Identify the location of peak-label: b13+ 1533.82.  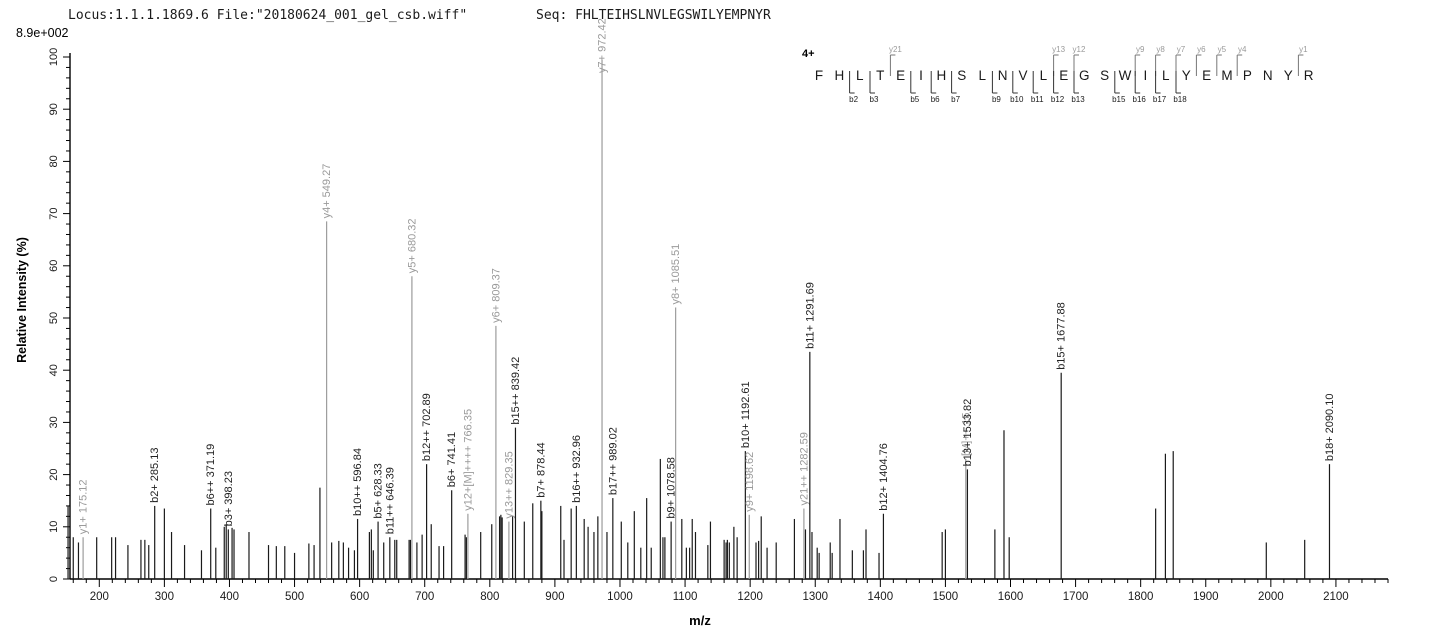
(968, 433).